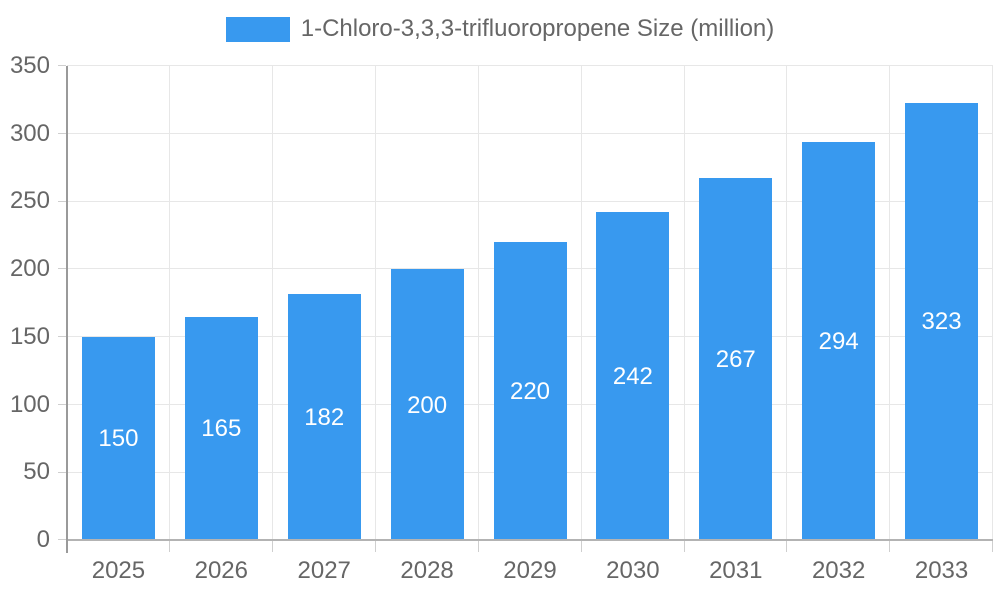 The image size is (1000, 600). What do you see at coordinates (29, 201) in the screenshot?
I see `y-tick-label: 250` at bounding box center [29, 201].